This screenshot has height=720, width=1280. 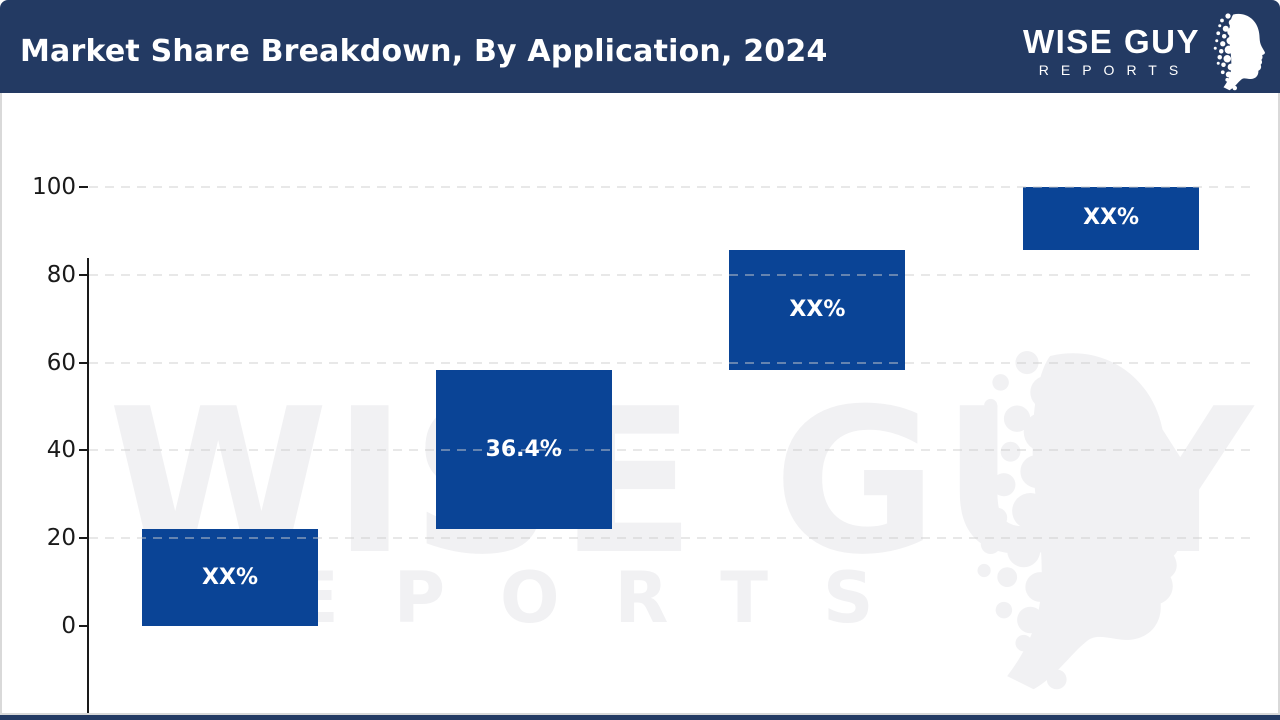 I want to click on footer-bar, so click(x=640, y=716).